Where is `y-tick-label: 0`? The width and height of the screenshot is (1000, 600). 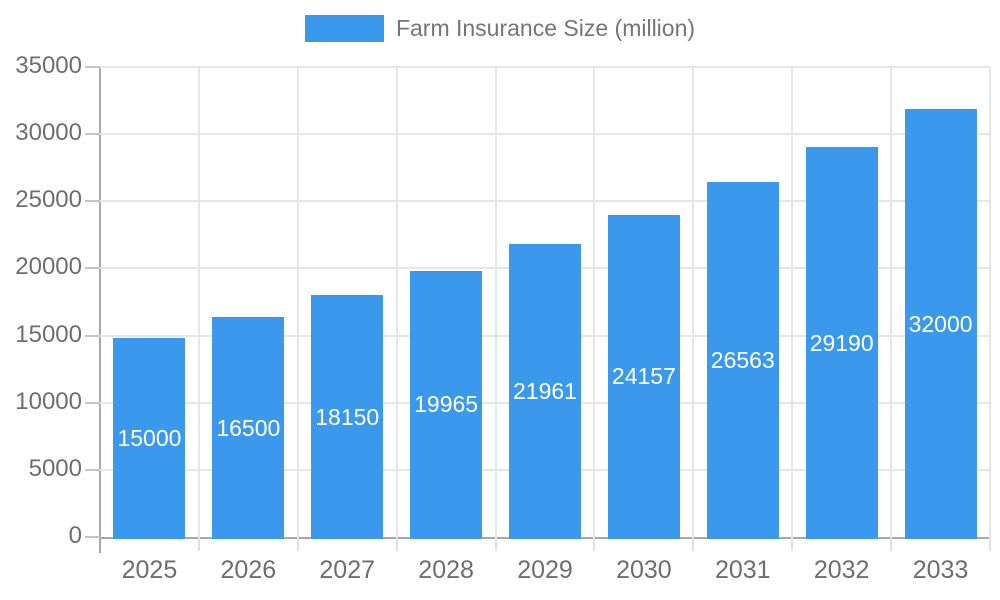 y-tick-label: 0 is located at coordinates (75, 535).